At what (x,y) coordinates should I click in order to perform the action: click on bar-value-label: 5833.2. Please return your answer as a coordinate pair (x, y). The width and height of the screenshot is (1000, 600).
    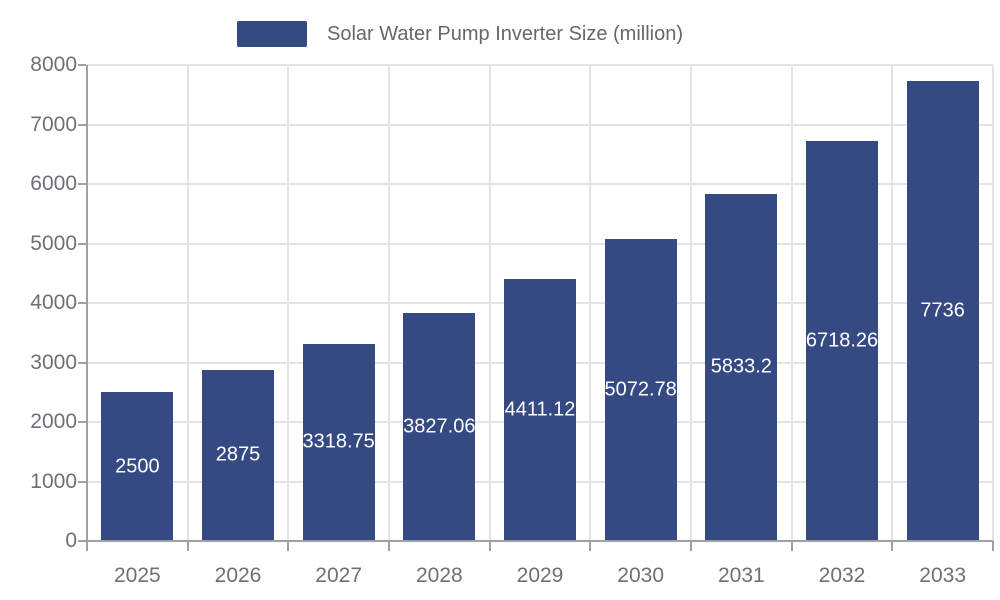
    Looking at the image, I should click on (741, 366).